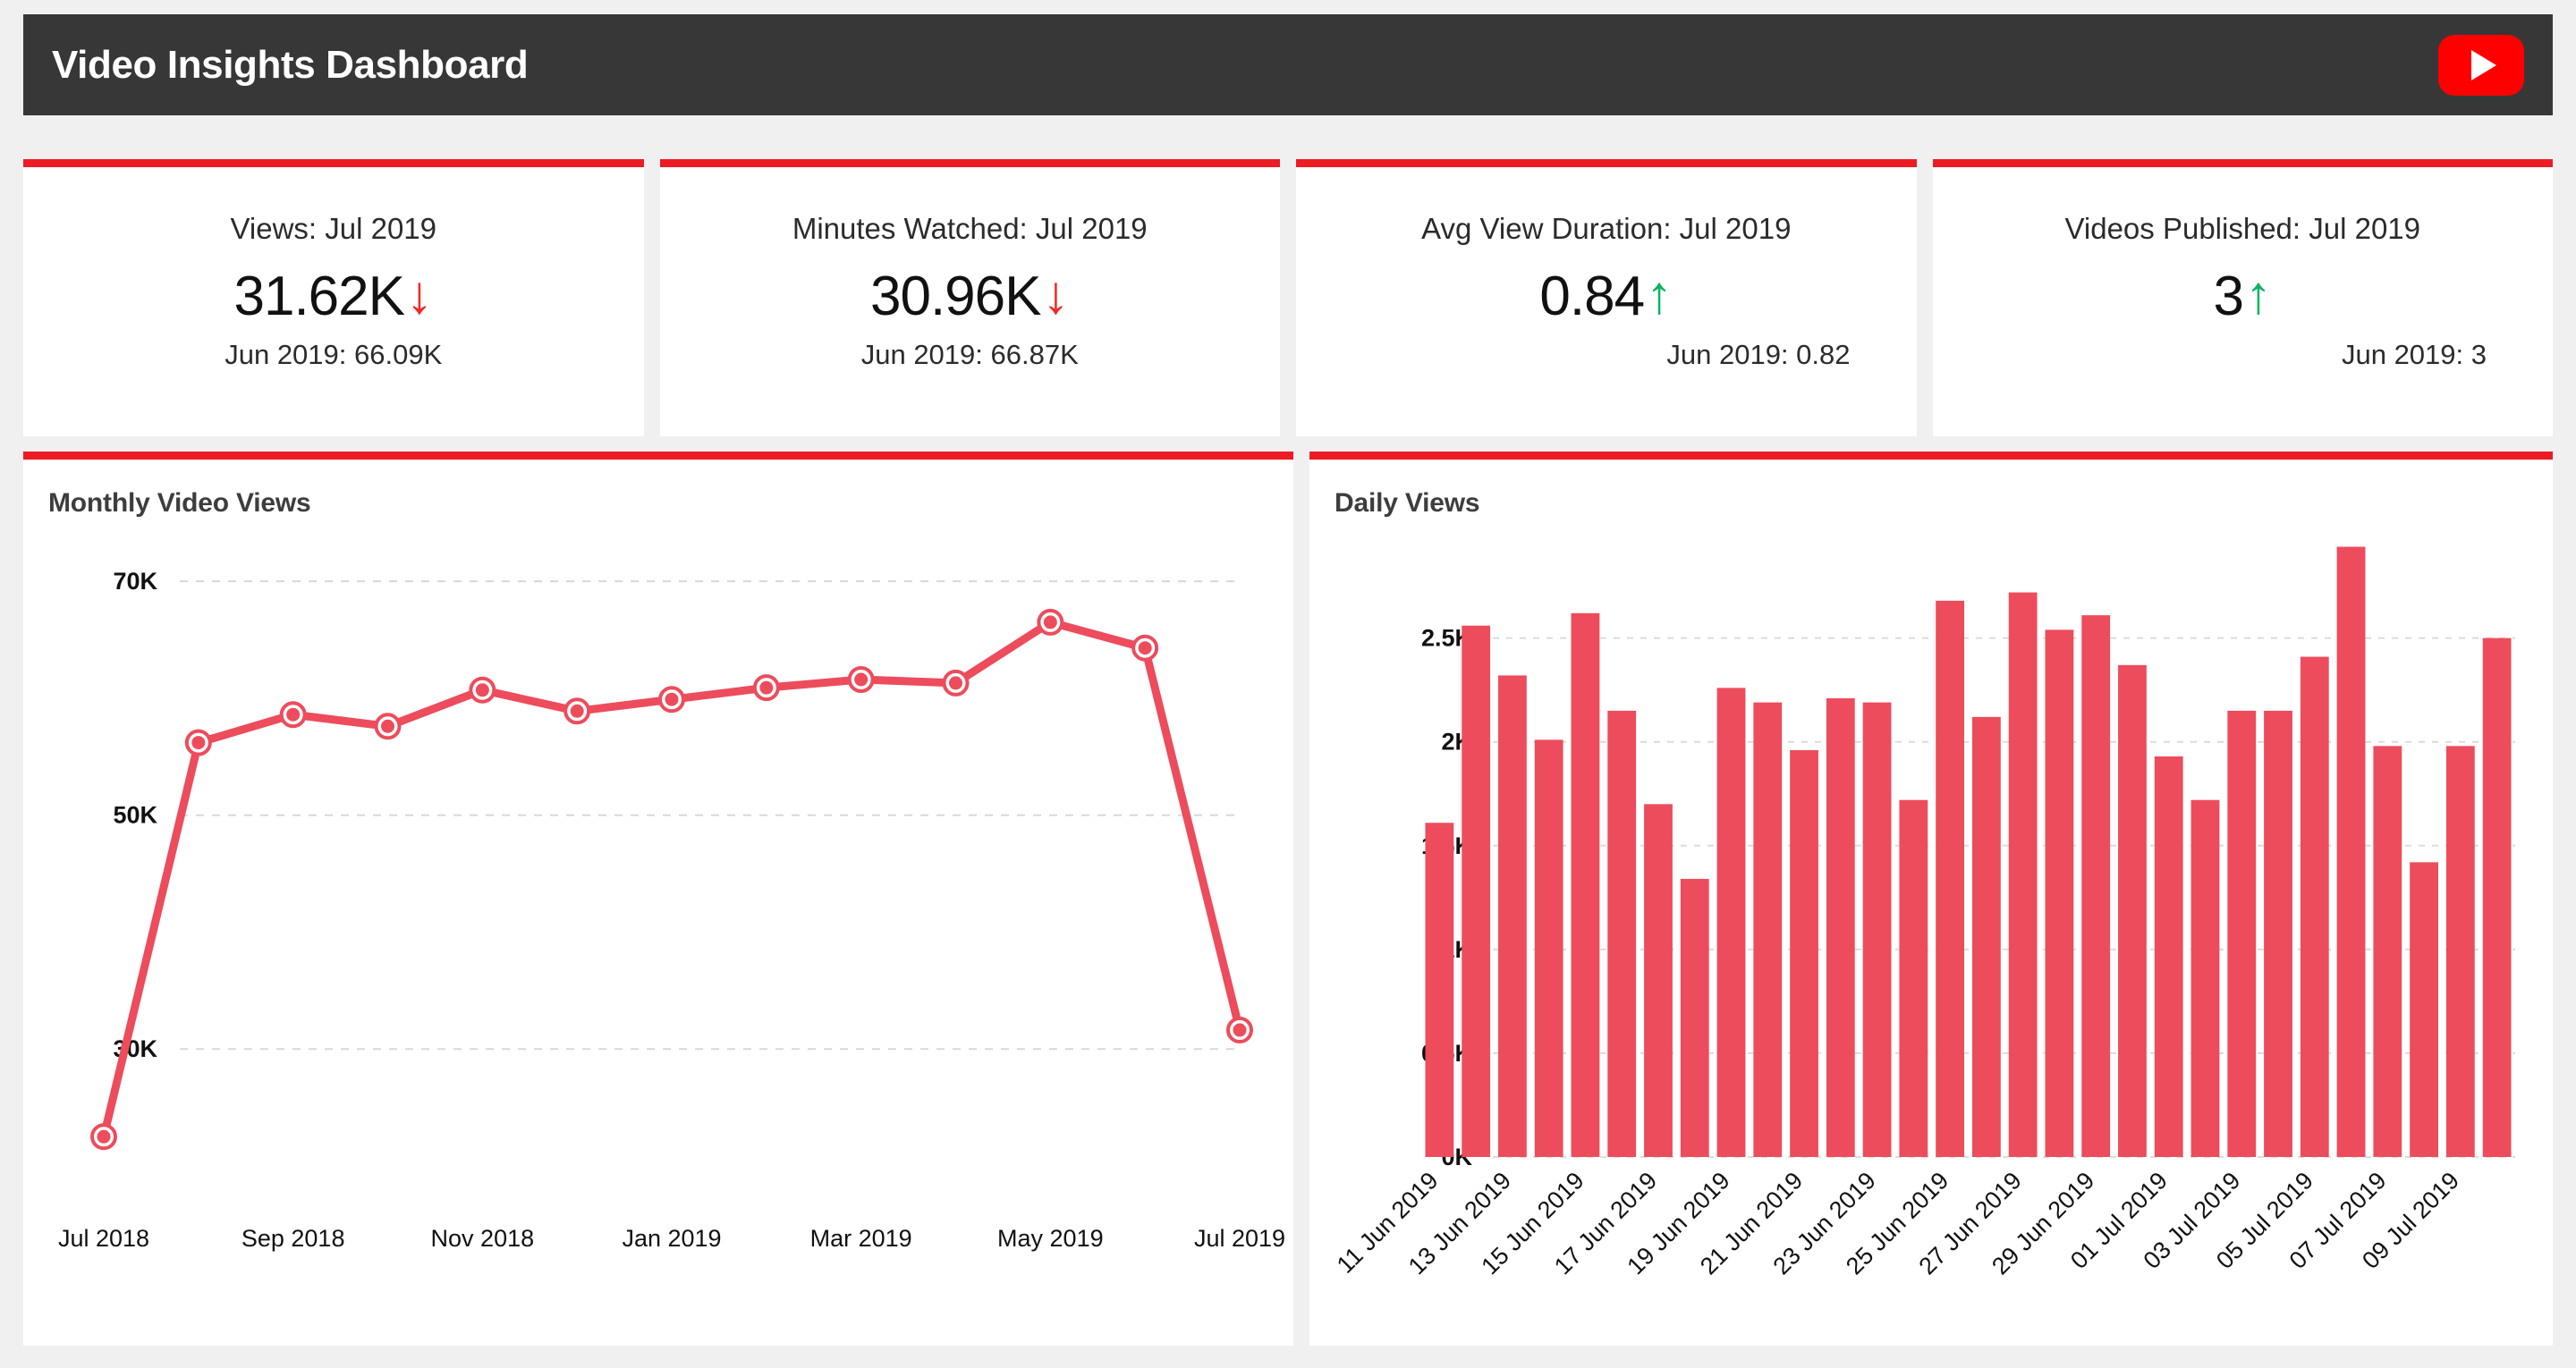 The width and height of the screenshot is (2576, 1368). Describe the element at coordinates (333, 229) in the screenshot. I see `kpi-title: Views: Jul 2019` at that location.